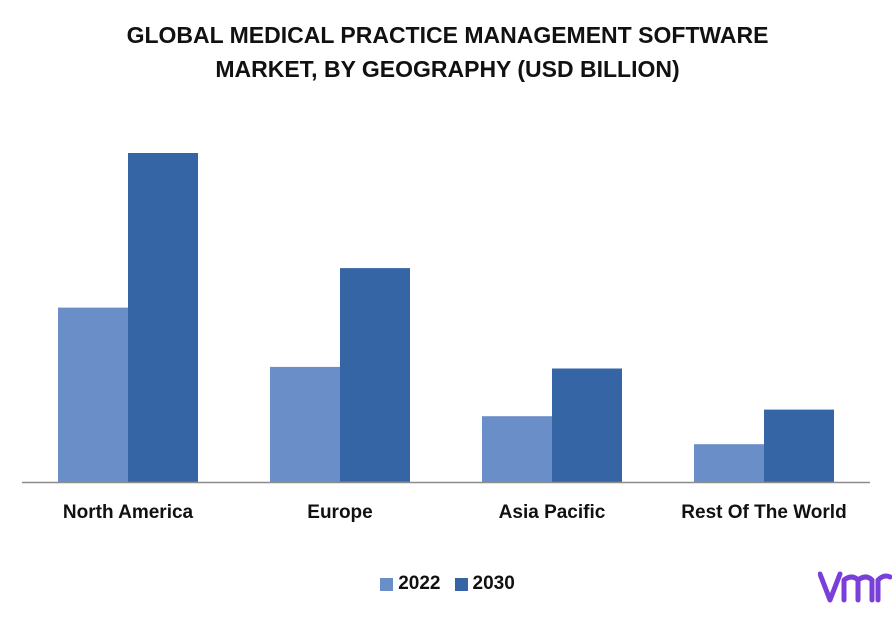 The image size is (895, 618). Describe the element at coordinates (305, 424) in the screenshot. I see `bar-2022-europe` at that location.